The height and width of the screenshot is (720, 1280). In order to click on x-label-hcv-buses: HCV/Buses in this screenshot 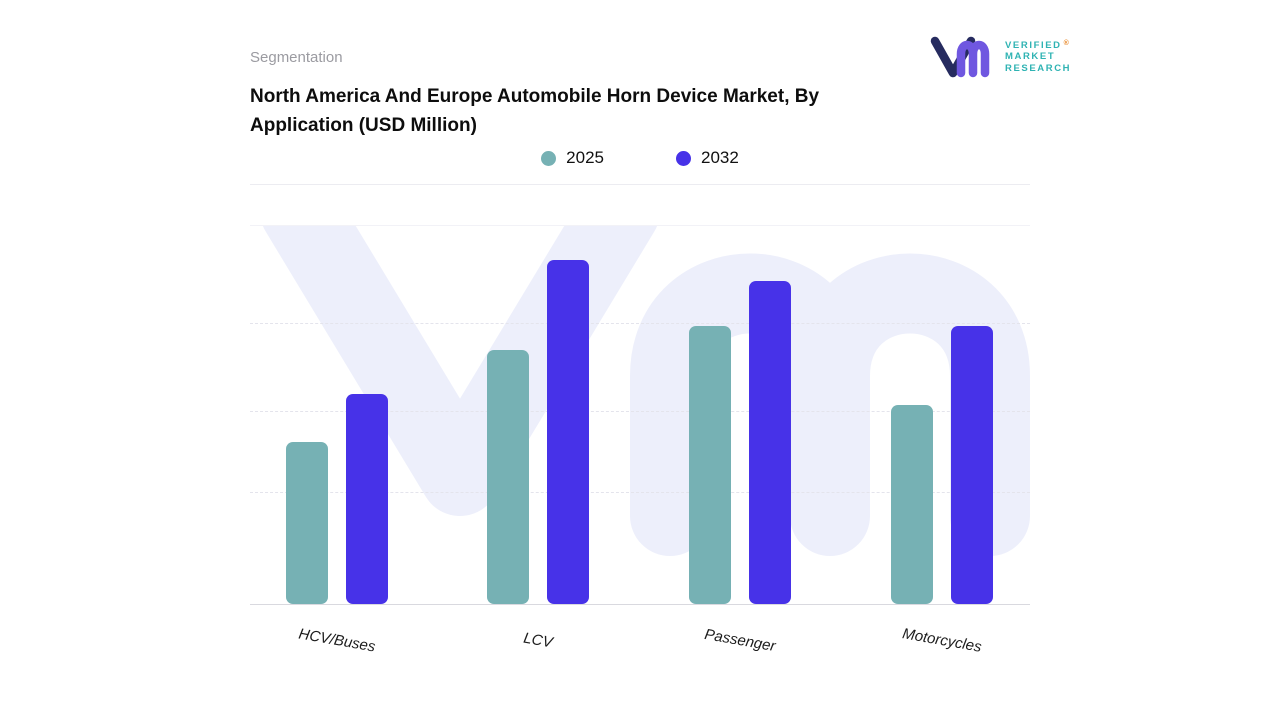, I will do `click(337, 640)`.